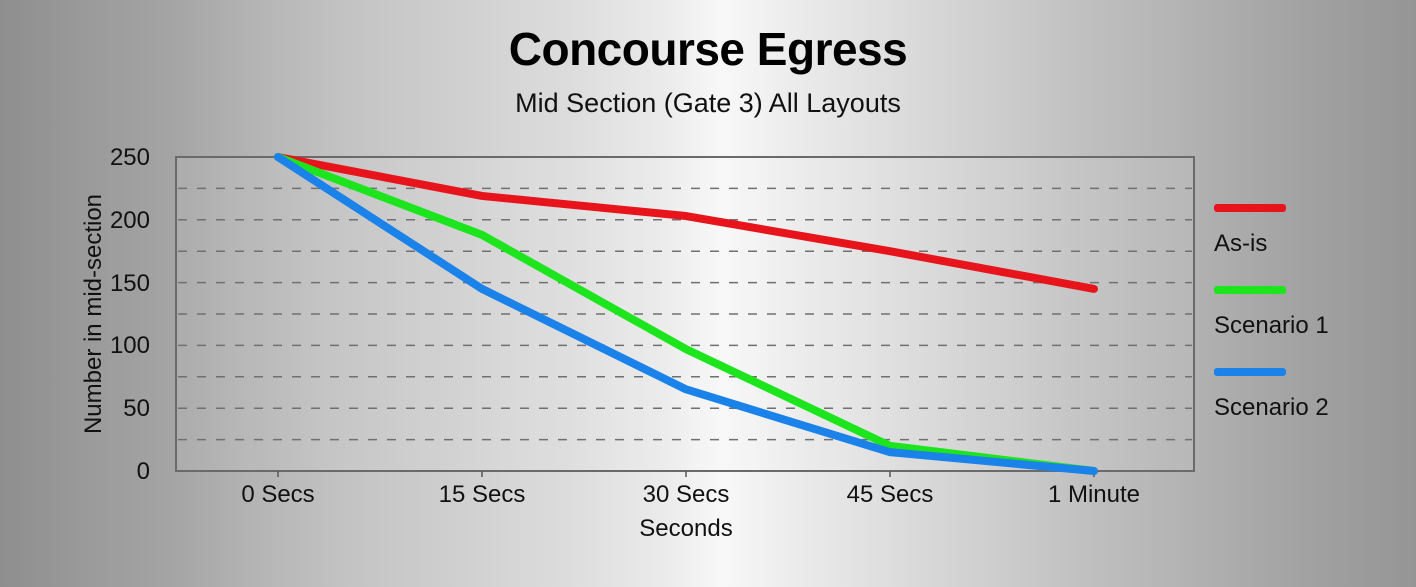 This screenshot has height=587, width=1416. What do you see at coordinates (129, 345) in the screenshot?
I see `y-tick-100: 100` at bounding box center [129, 345].